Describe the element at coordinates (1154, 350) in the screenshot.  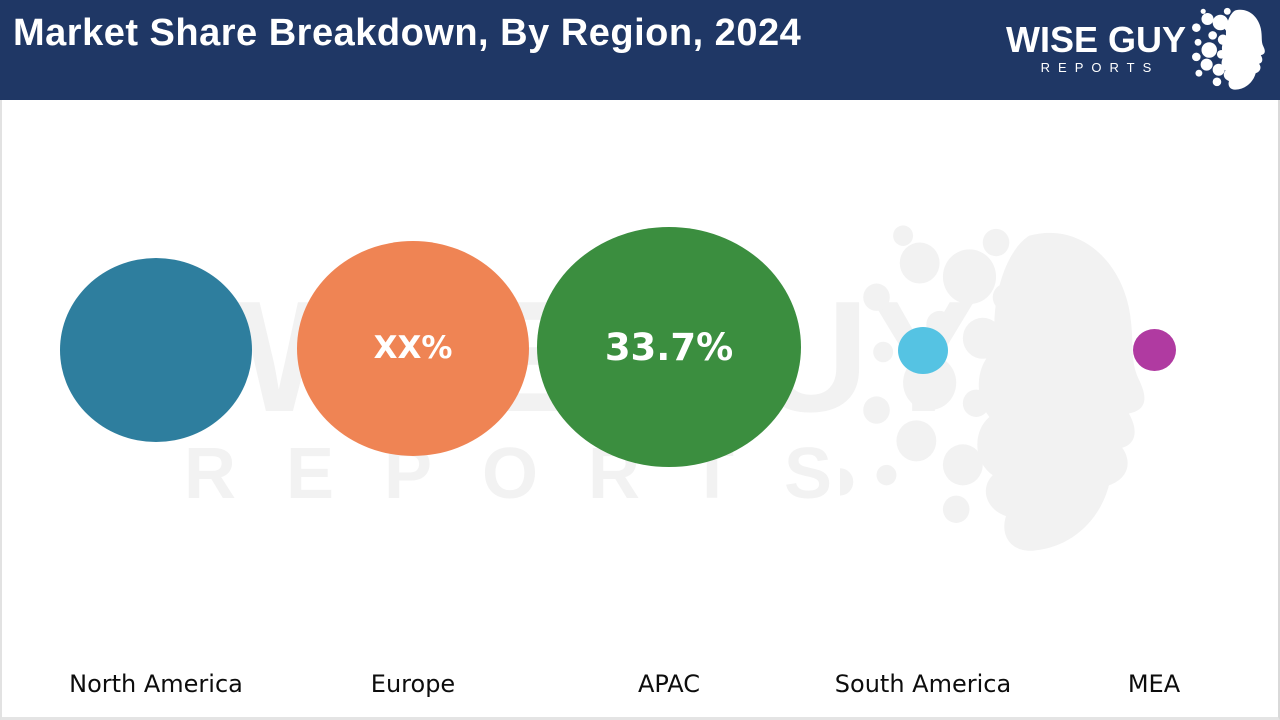
I see `bubble-mea` at that location.